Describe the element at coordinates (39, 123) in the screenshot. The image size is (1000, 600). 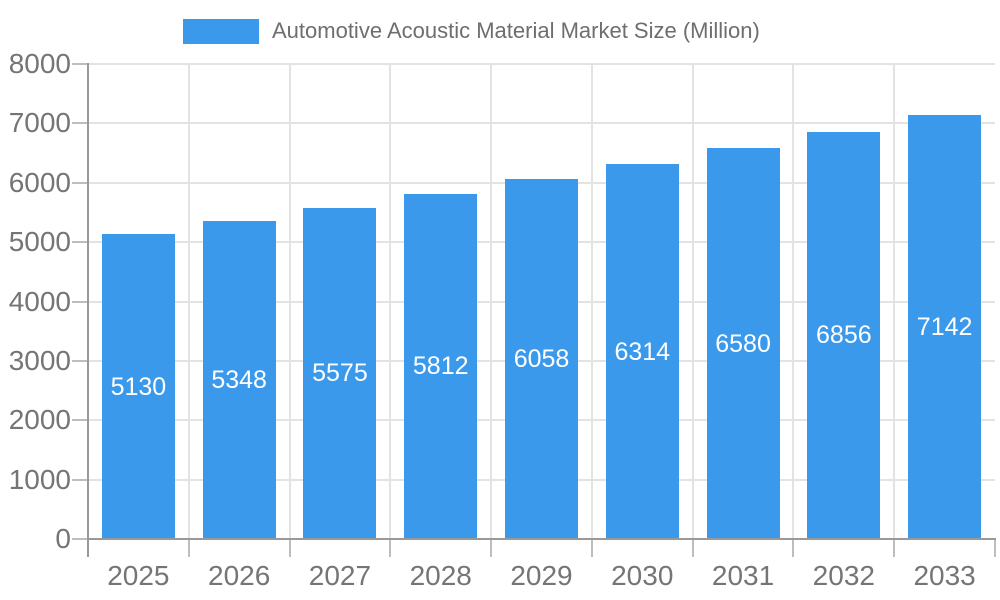
I see `y-tick-label: 7000` at that location.